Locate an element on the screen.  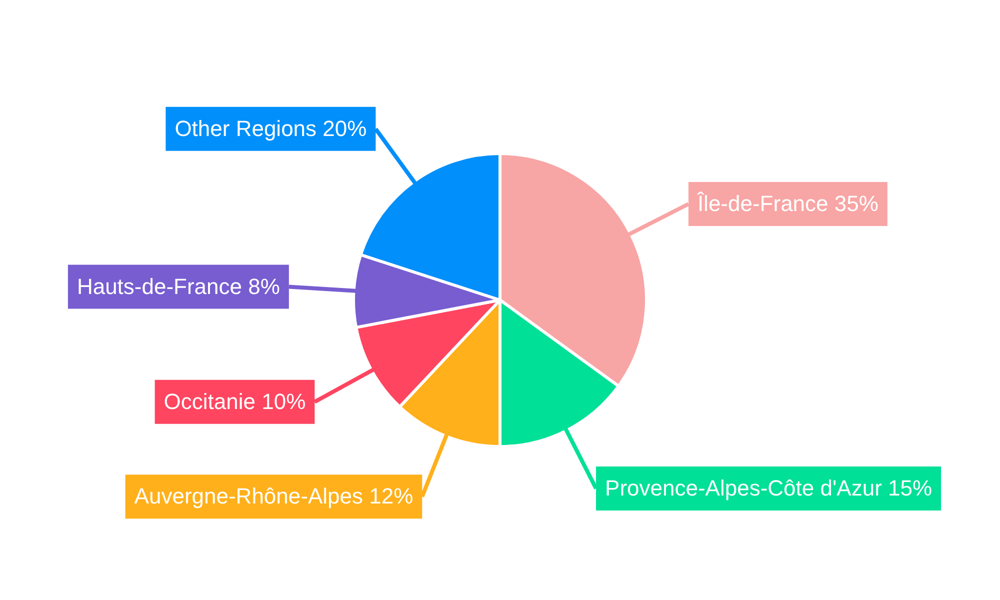
slice-label: Other Regions 20% is located at coordinates (270, 128).